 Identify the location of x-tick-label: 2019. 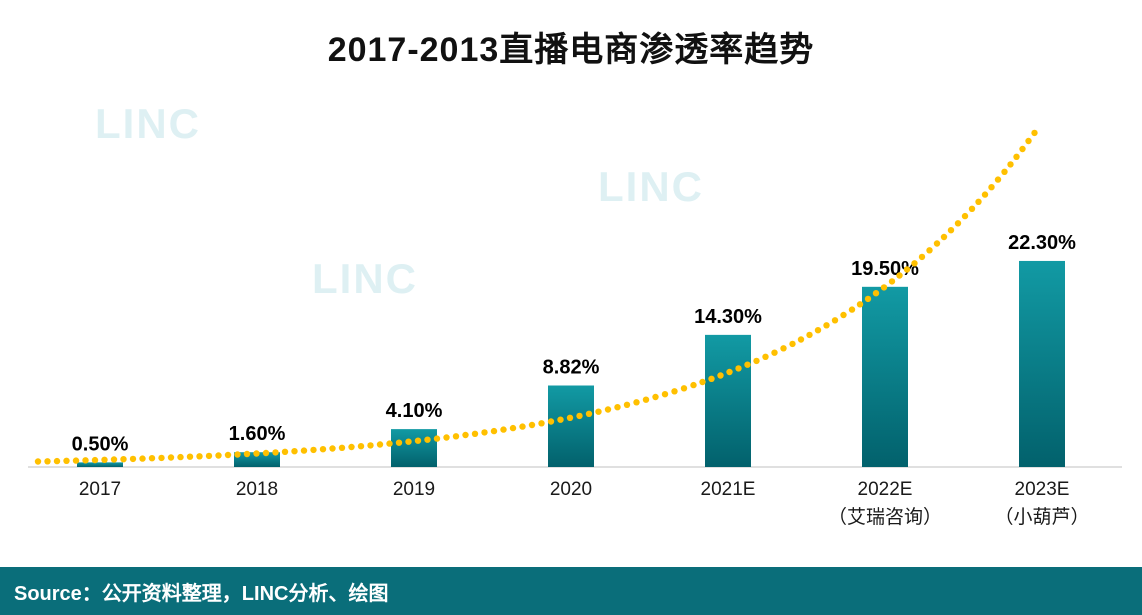
(414, 489).